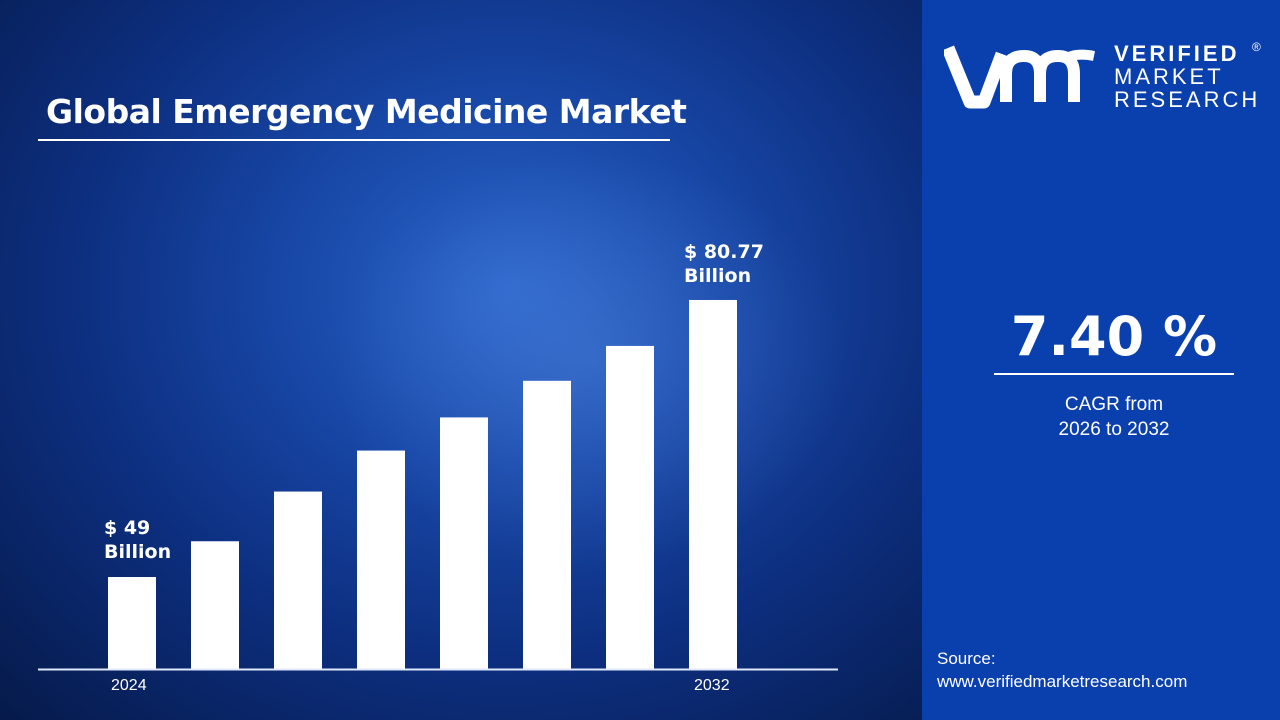 This screenshot has height=720, width=1280. What do you see at coordinates (1187, 99) in the screenshot?
I see `logo-line3: RESEARCH` at bounding box center [1187, 99].